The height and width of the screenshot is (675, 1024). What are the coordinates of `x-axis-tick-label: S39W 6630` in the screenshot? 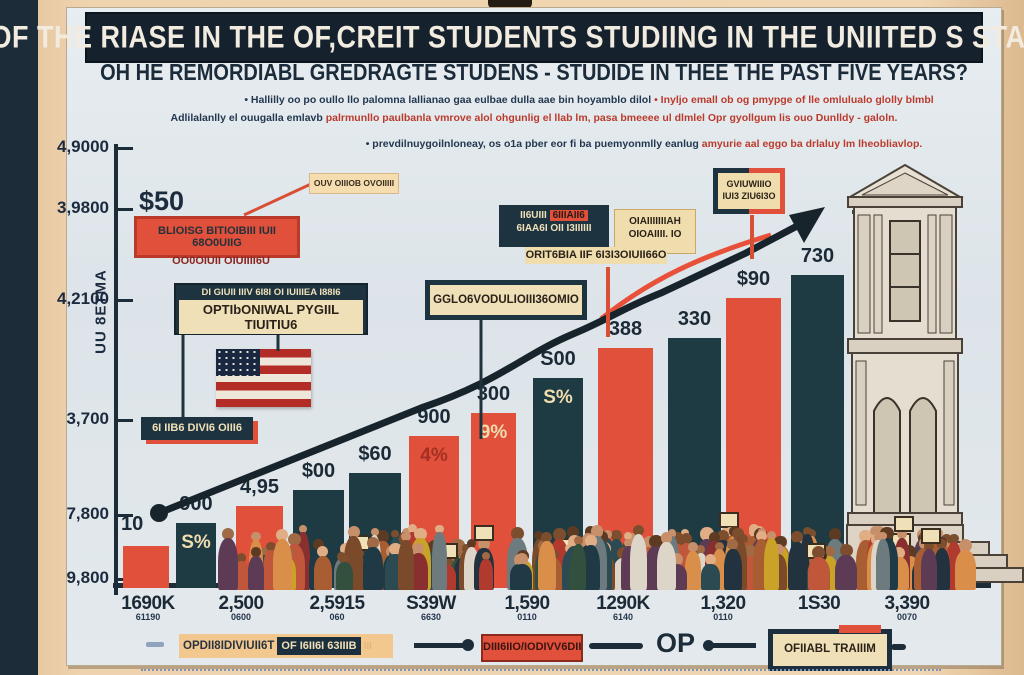 It's located at (431, 607).